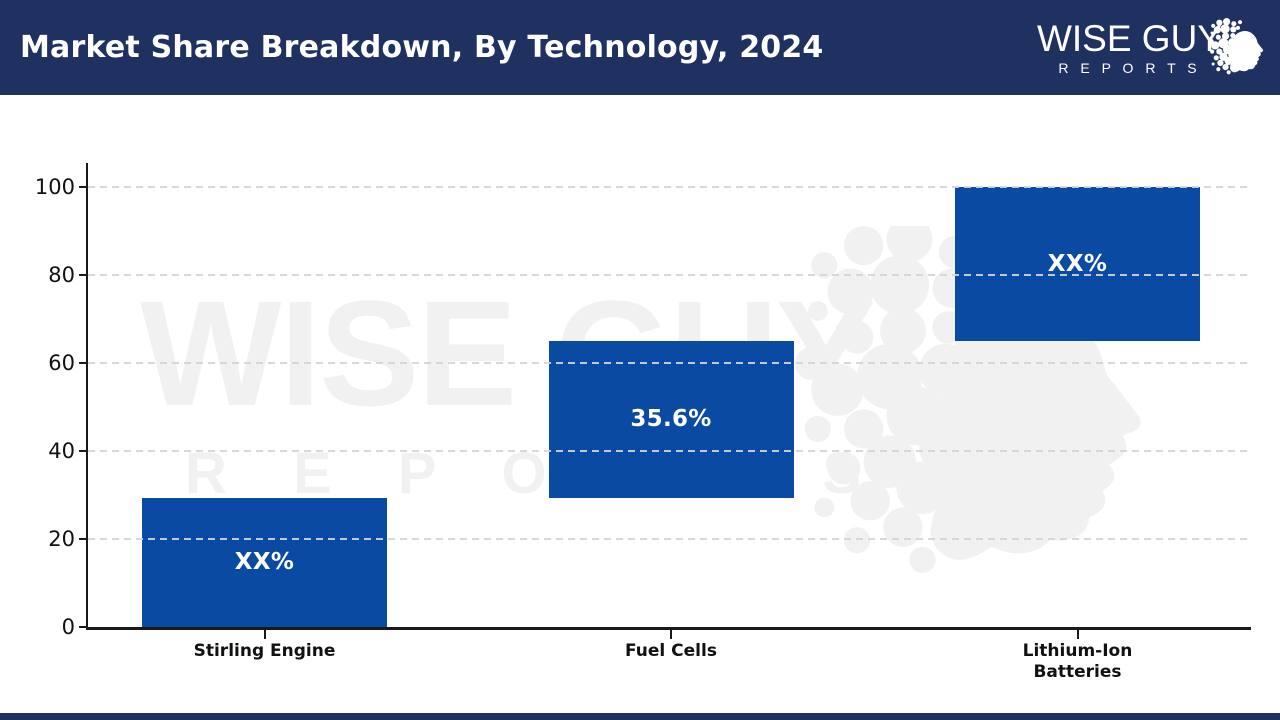 This screenshot has width=1280, height=720. I want to click on brand-logo: WISE GUY R E P O R T S, so click(1153, 48).